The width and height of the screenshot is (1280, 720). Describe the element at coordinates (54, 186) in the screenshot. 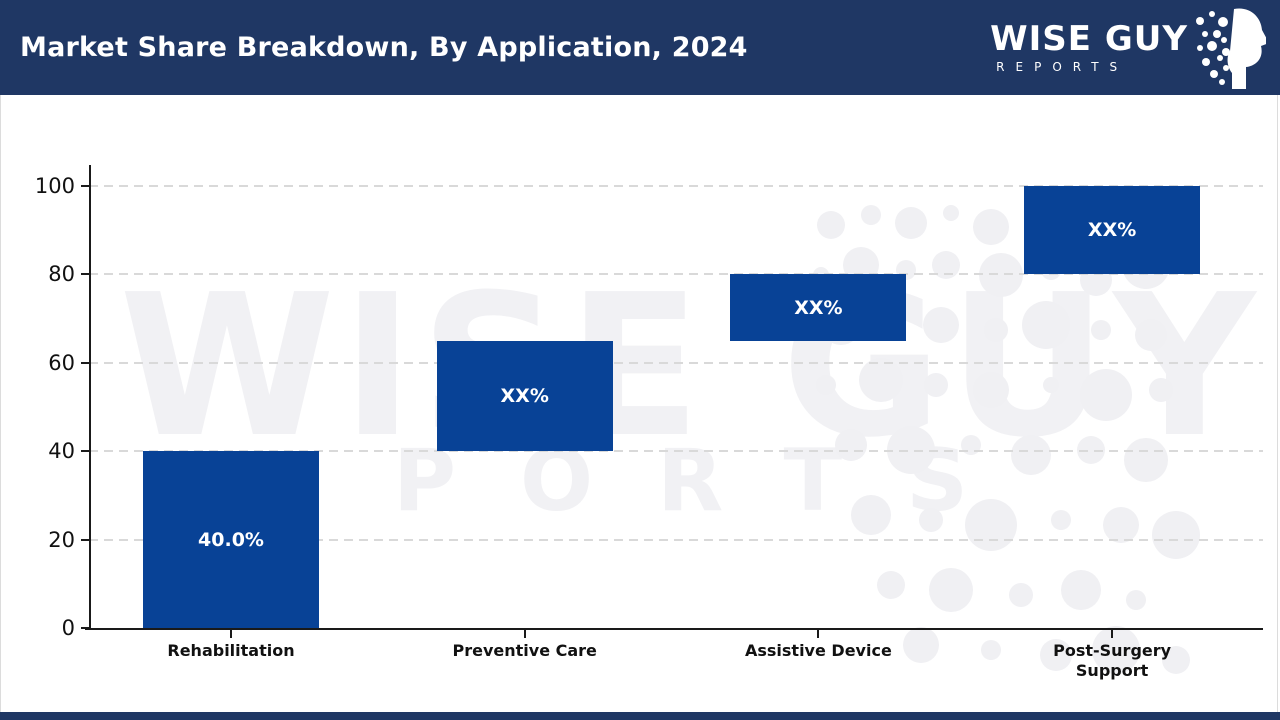

I see `y-axis-tick-label: 100` at that location.